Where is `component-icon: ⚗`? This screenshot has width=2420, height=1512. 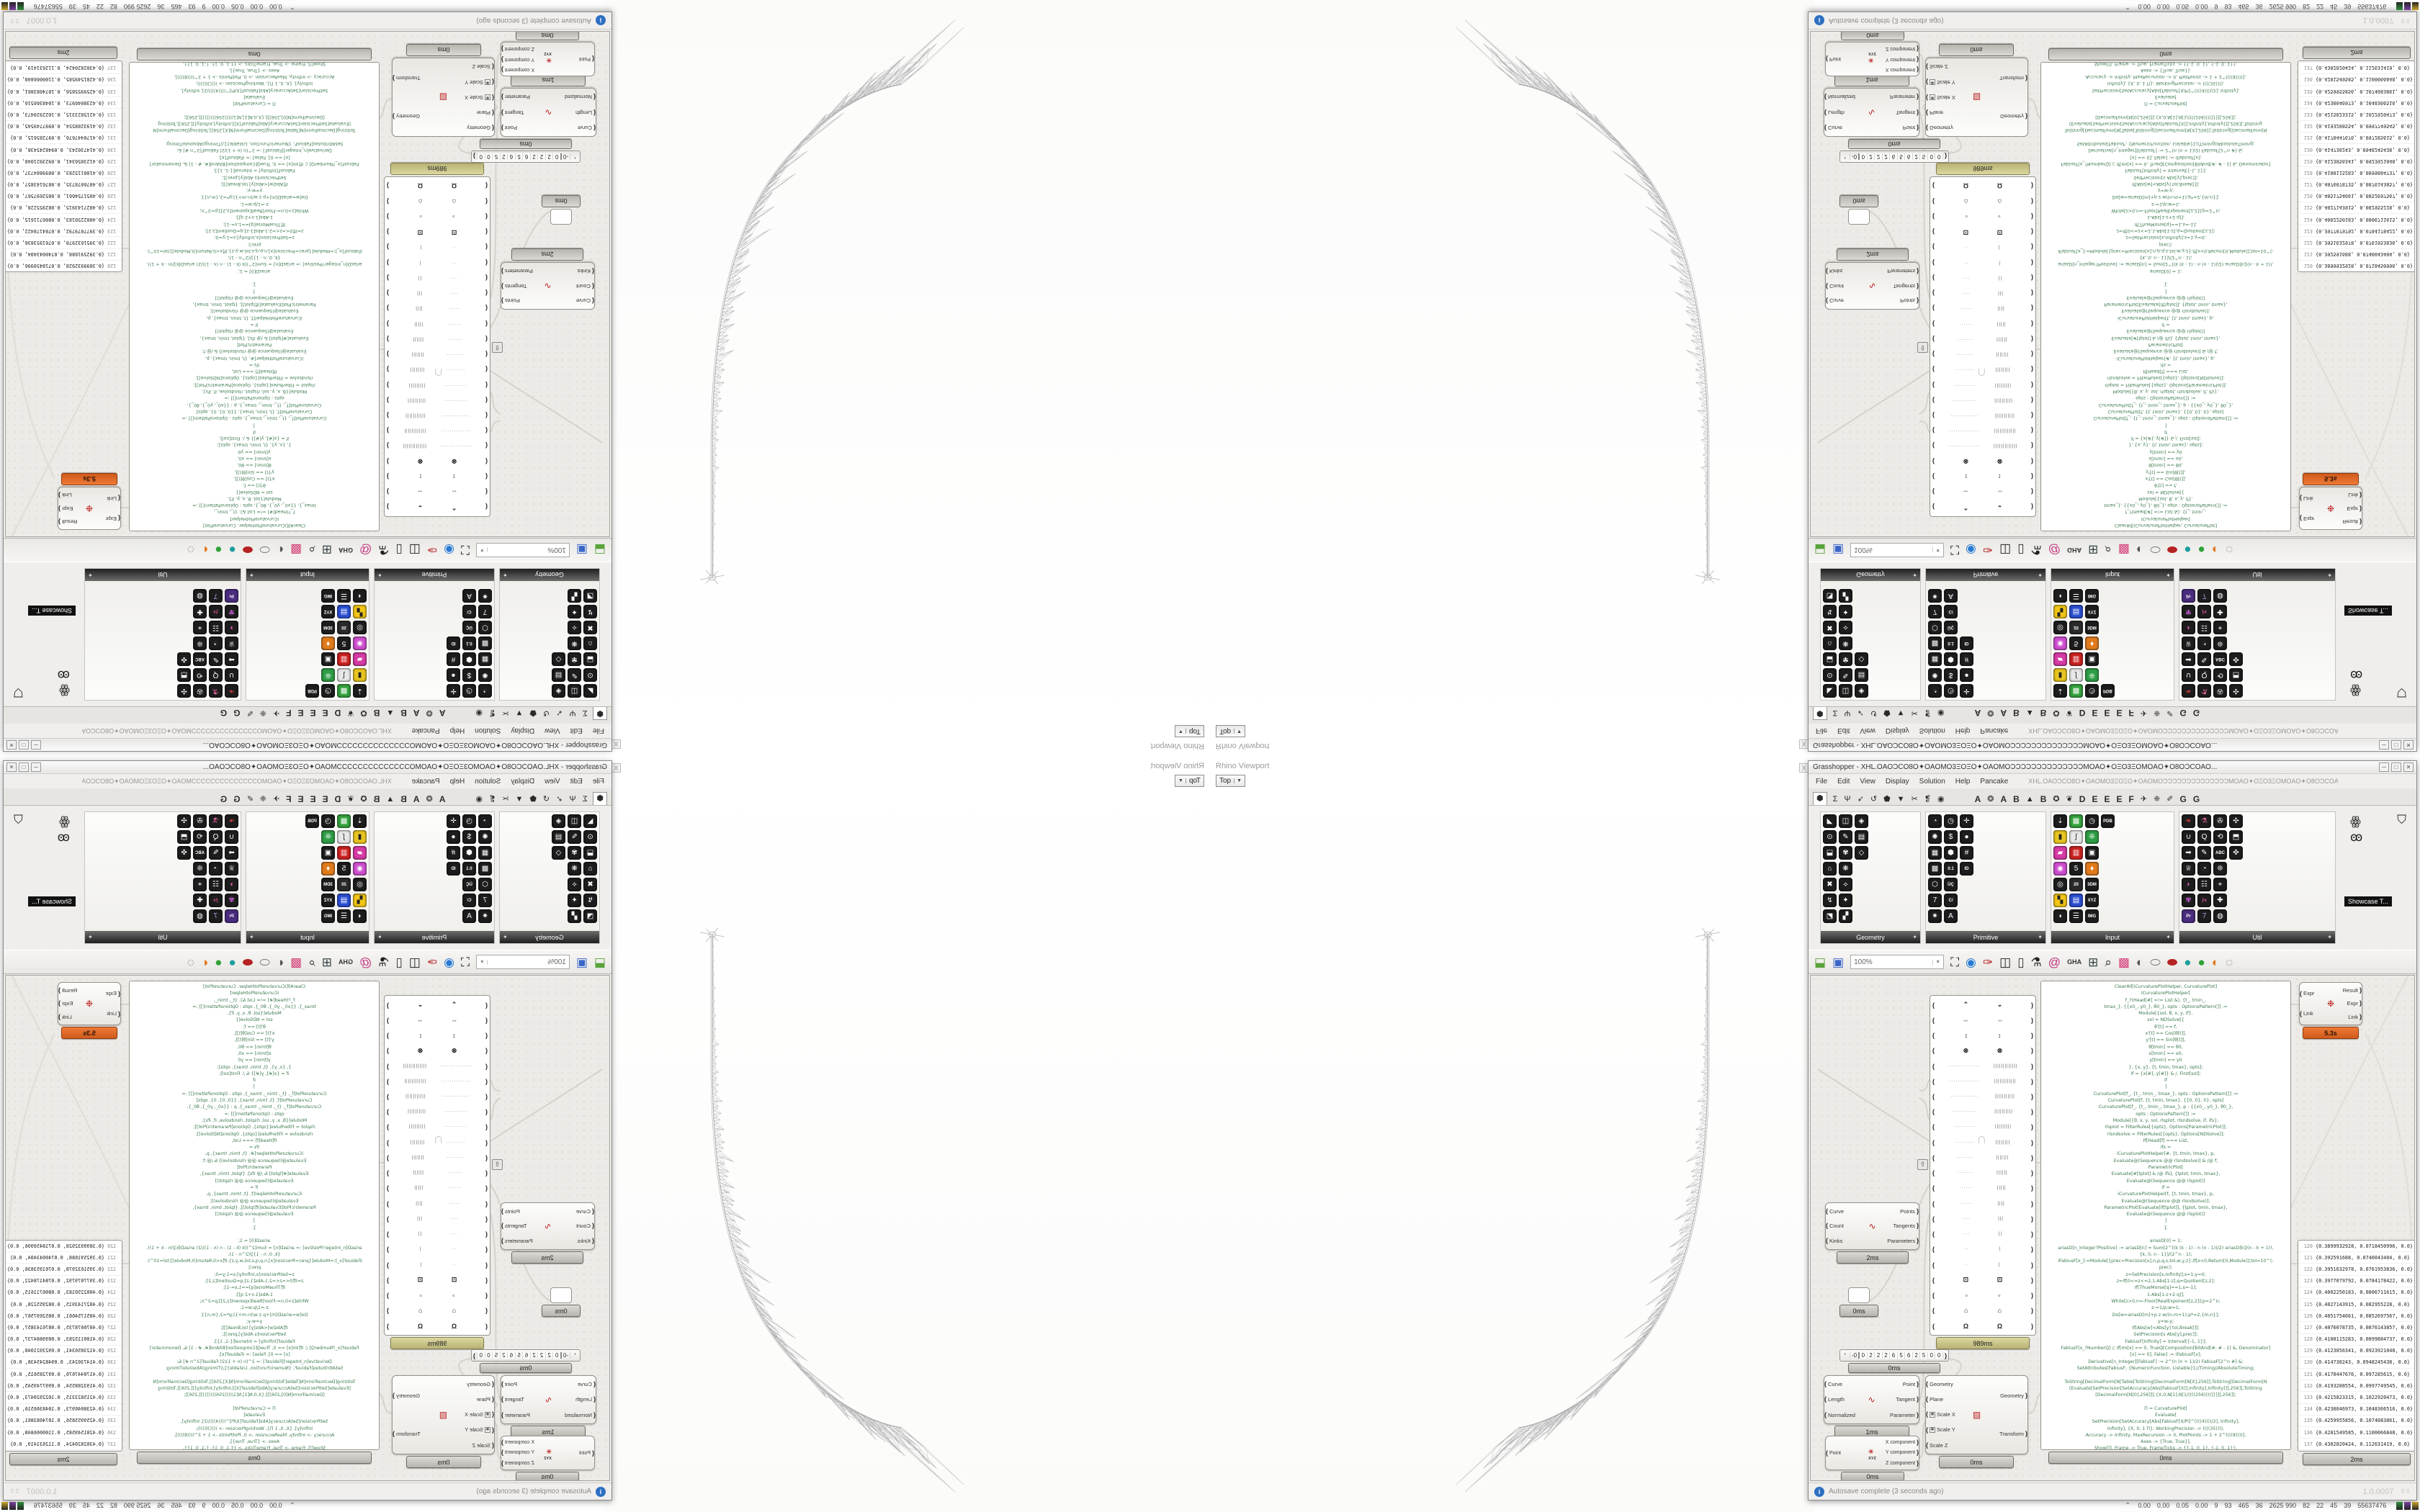 component-icon: ⚗ is located at coordinates (2204, 691).